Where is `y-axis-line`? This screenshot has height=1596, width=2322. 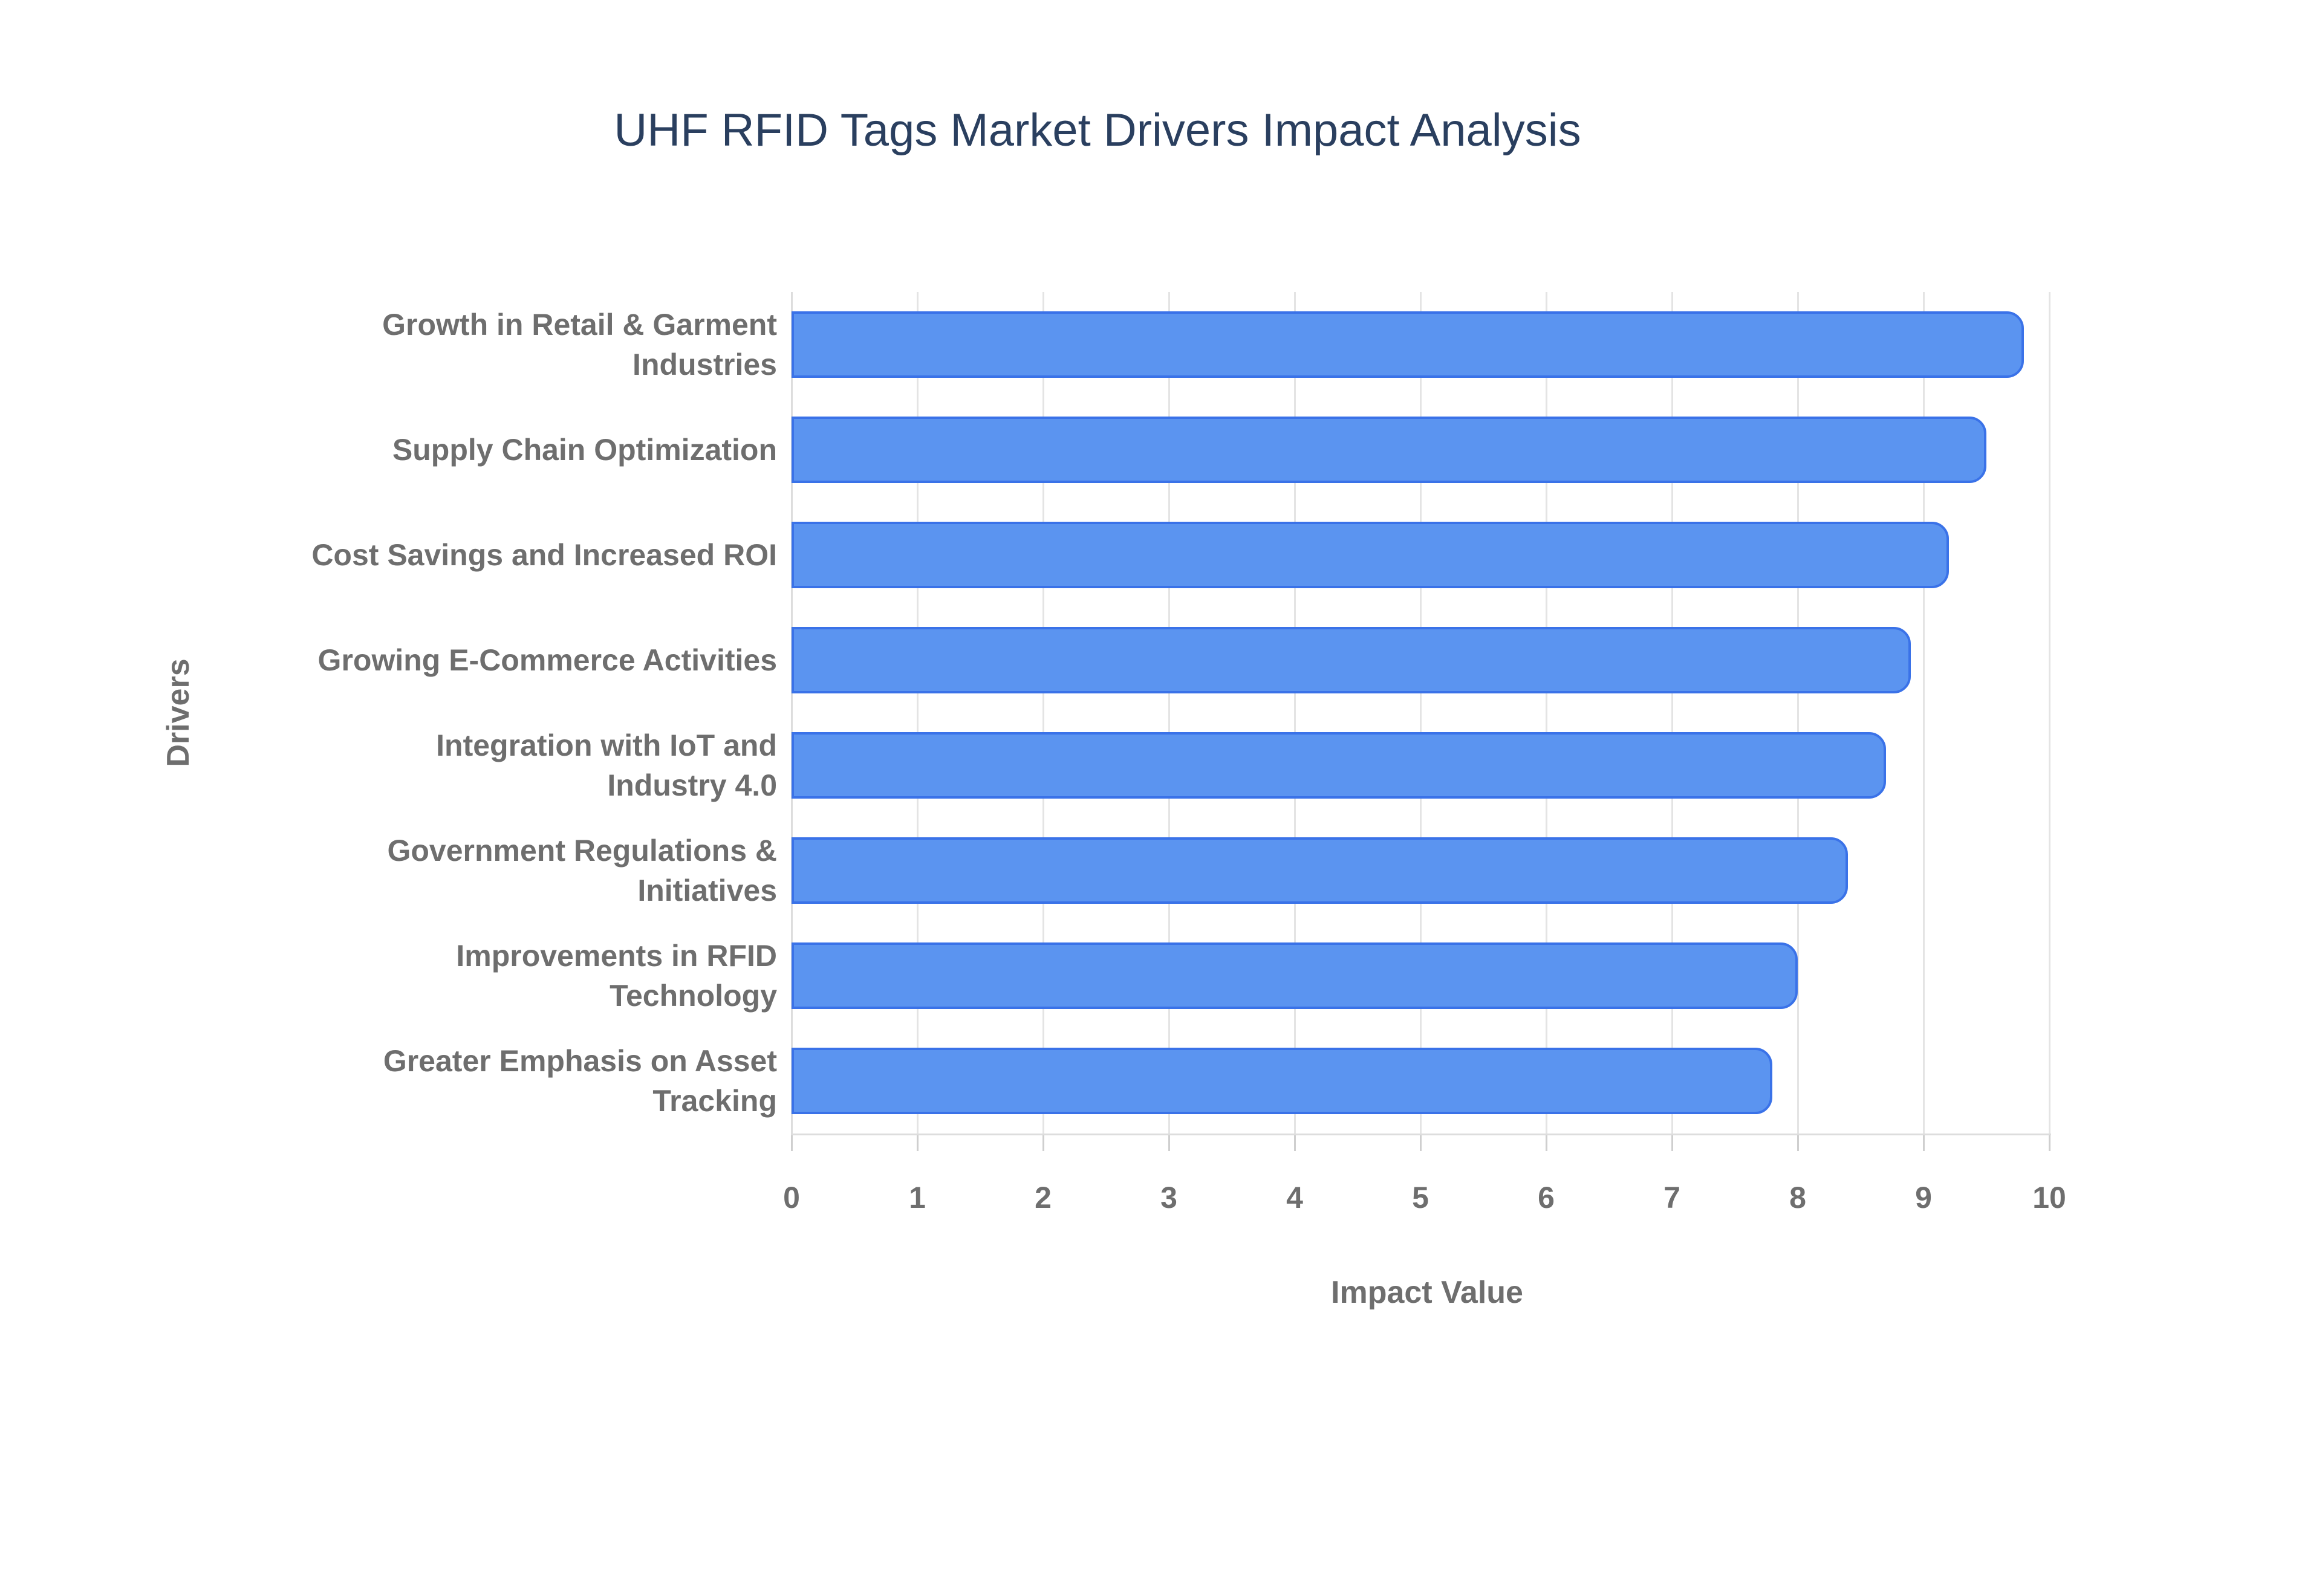 y-axis-line is located at coordinates (792, 713).